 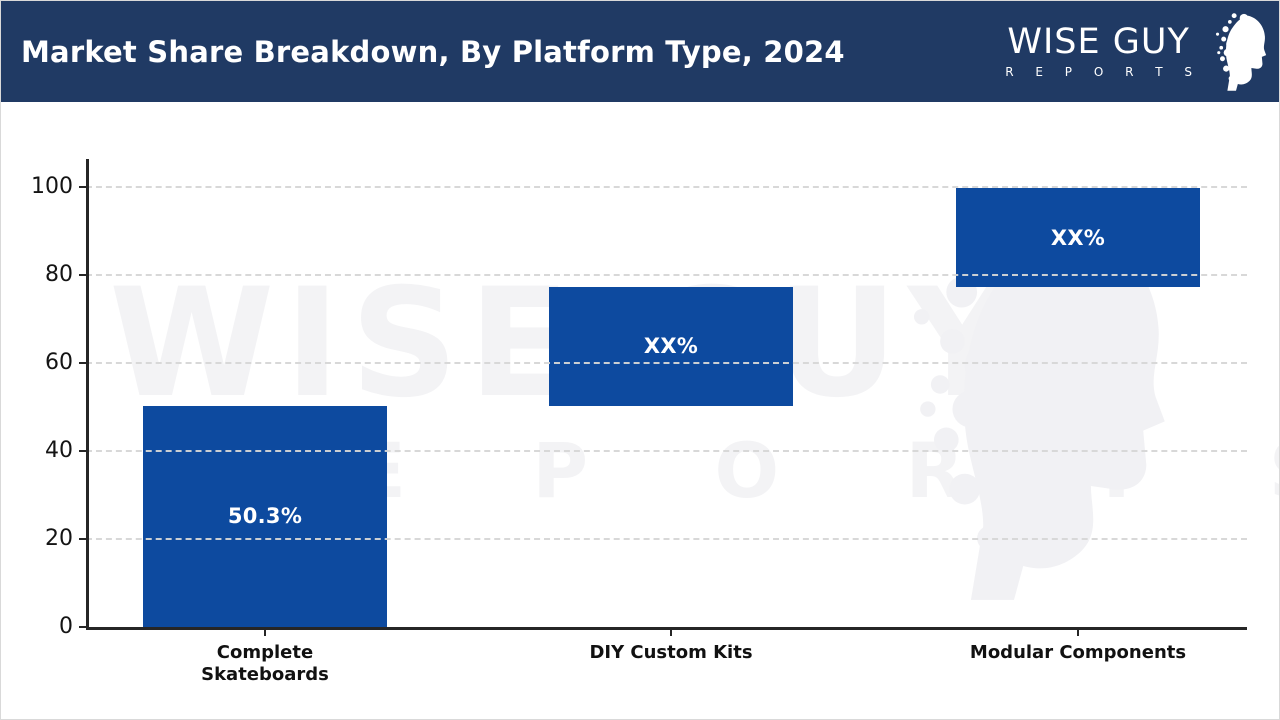 What do you see at coordinates (1078, 652) in the screenshot?
I see `x-category-label-3: Modular Components` at bounding box center [1078, 652].